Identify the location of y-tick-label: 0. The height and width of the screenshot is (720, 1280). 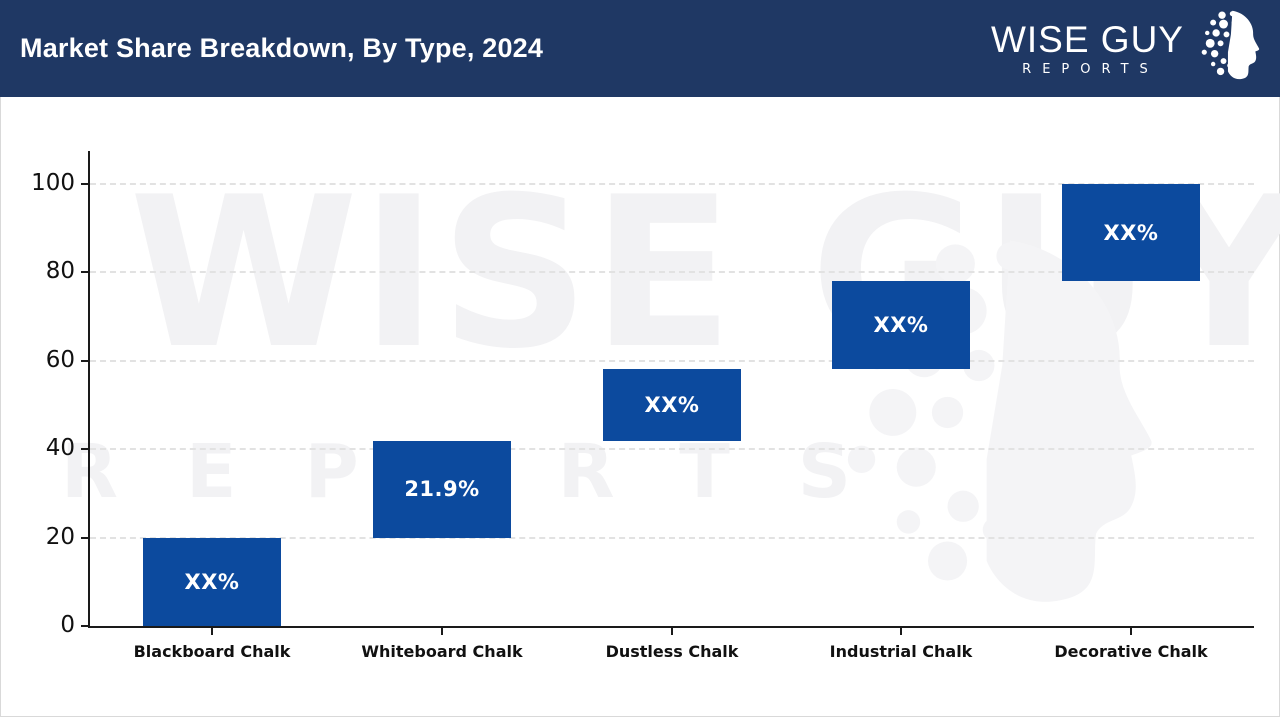
(67, 625).